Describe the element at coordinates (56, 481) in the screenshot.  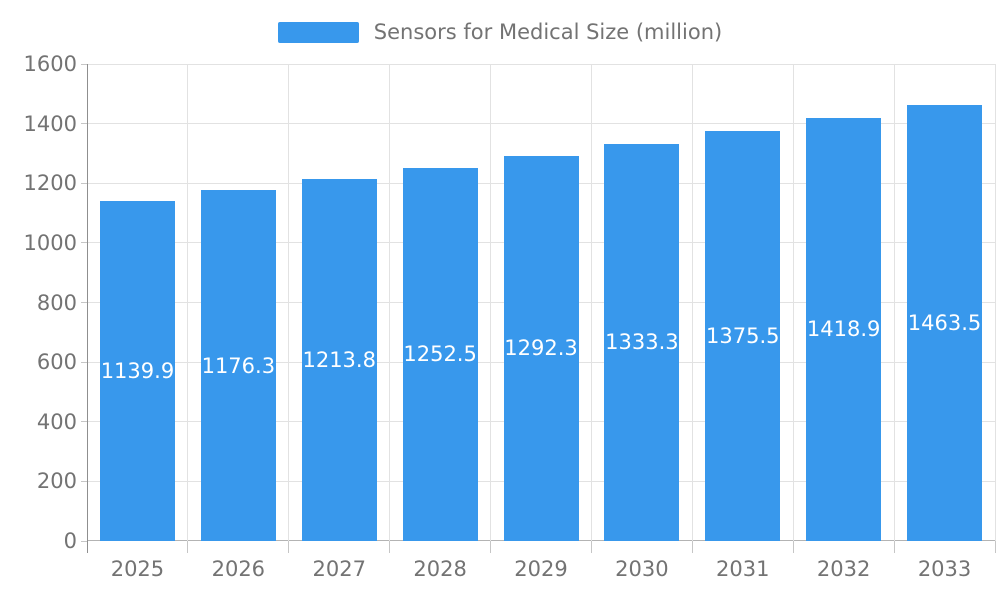
I see `y-tick-label: 200` at that location.